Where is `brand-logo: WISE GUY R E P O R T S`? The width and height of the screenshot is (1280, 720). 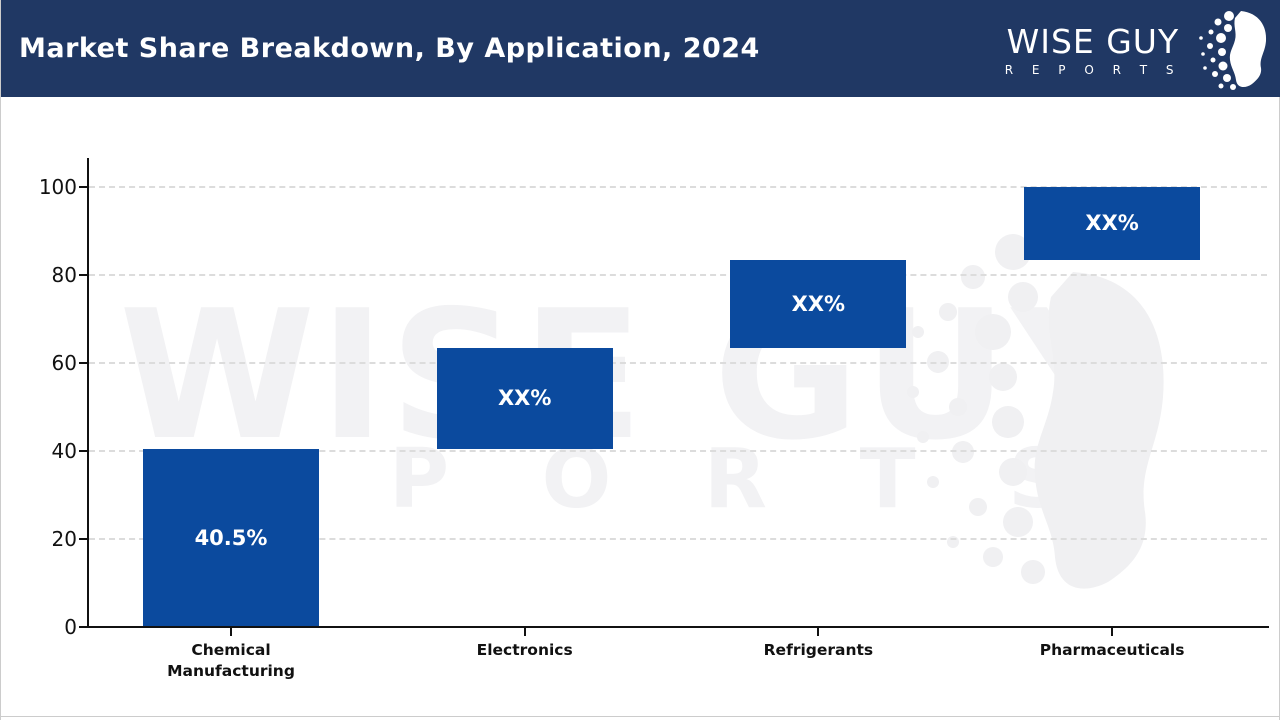
brand-logo: WISE GUY R E P O R T S is located at coordinates (1137, 49).